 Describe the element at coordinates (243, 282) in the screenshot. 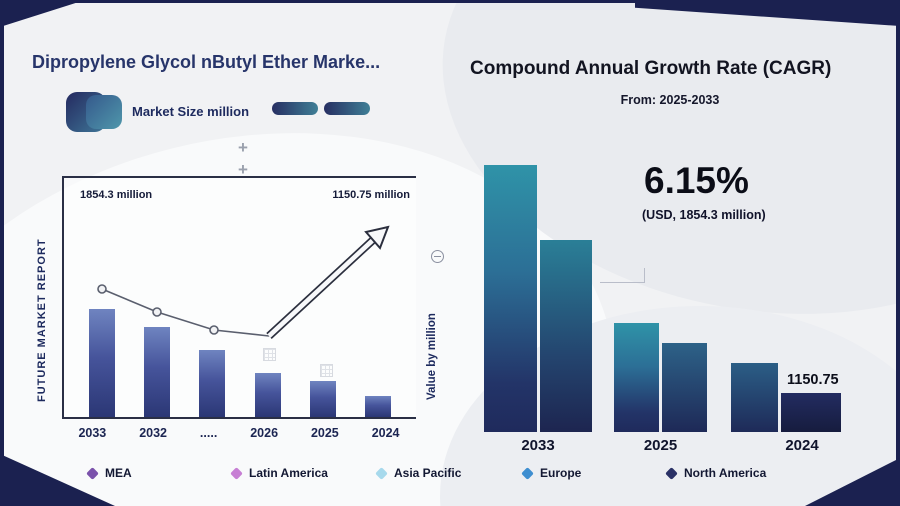

I see `trendline-arrow` at that location.